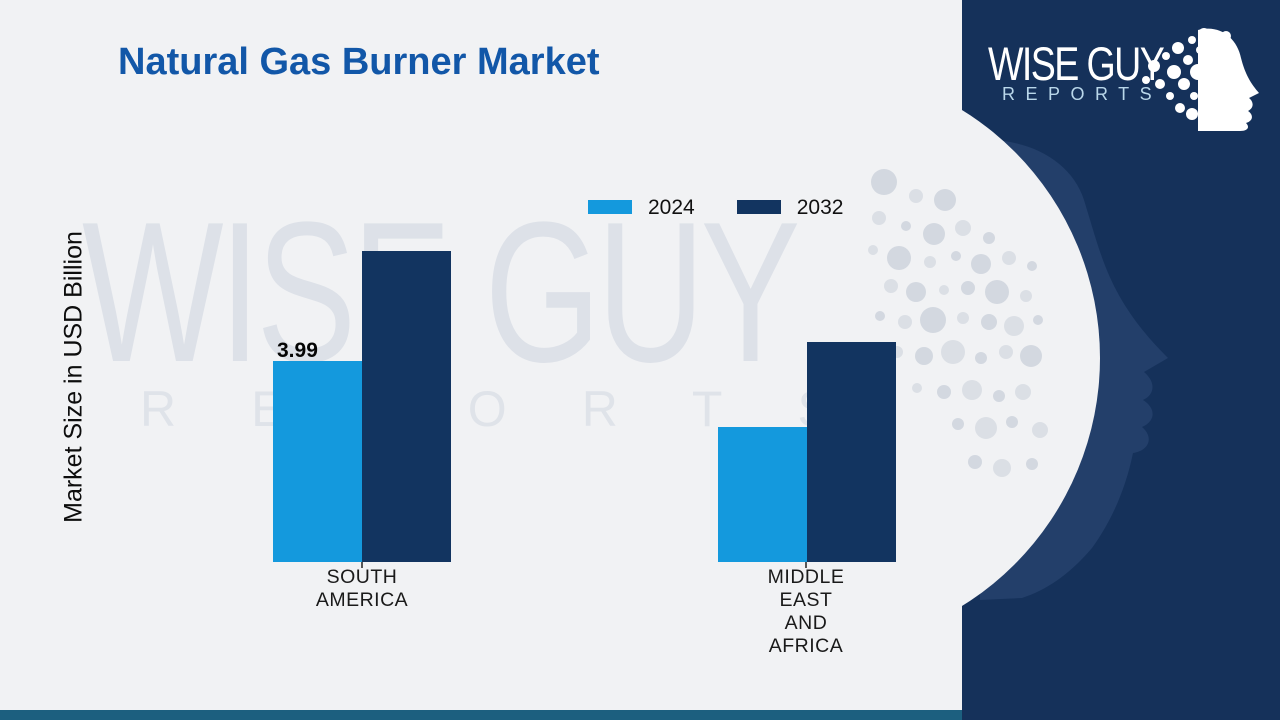 This screenshot has width=1280, height=720. Describe the element at coordinates (297, 350) in the screenshot. I see `bar-value-label: 3.99` at that location.